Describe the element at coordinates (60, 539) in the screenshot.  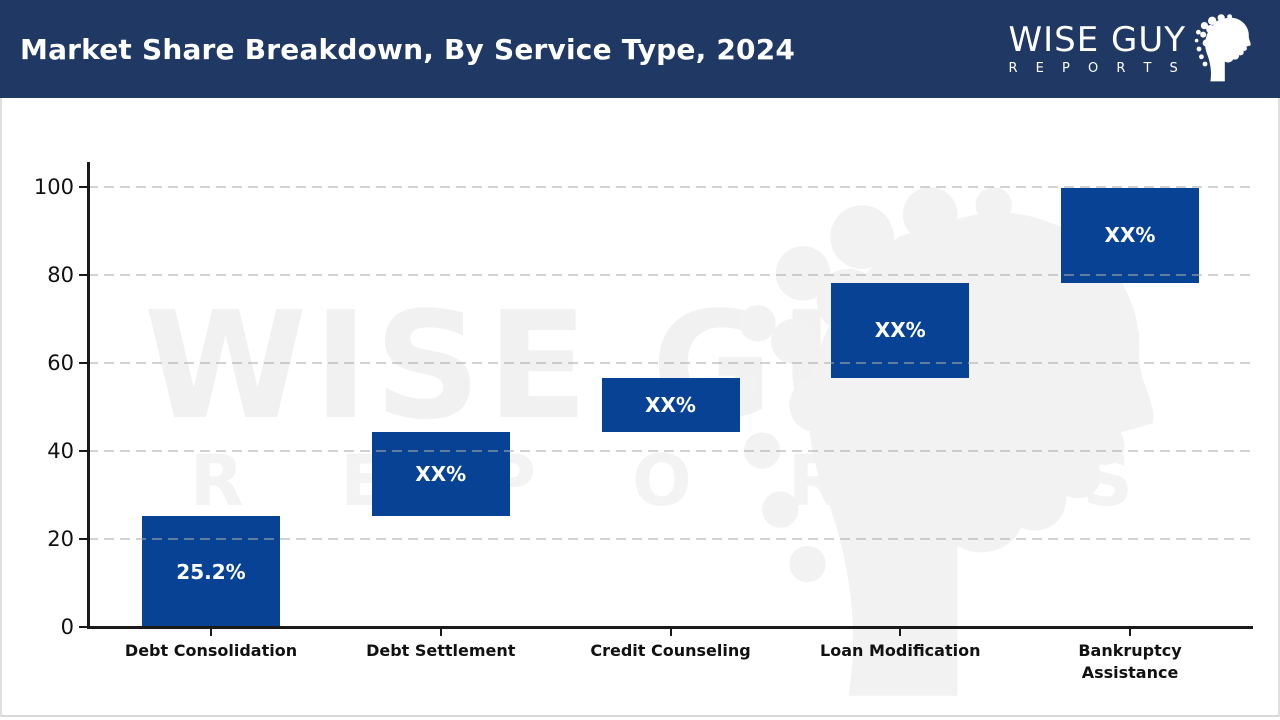
I see `y-tick-label: 20` at that location.